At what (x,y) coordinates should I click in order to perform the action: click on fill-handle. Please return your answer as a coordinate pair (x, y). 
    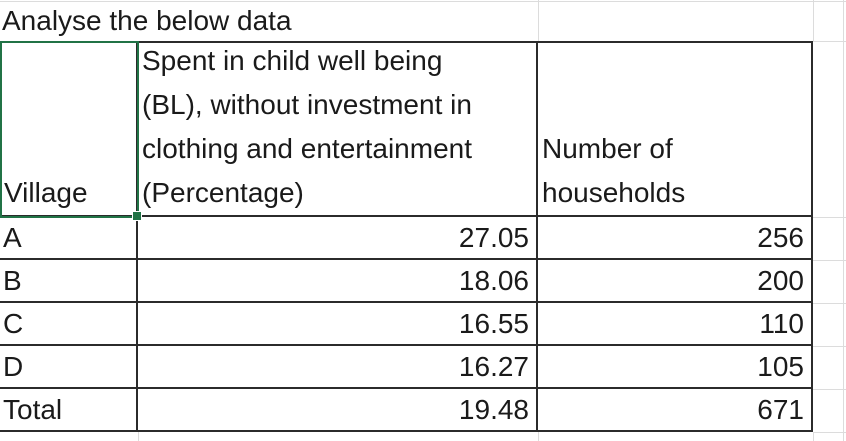
    Looking at the image, I should click on (137, 216).